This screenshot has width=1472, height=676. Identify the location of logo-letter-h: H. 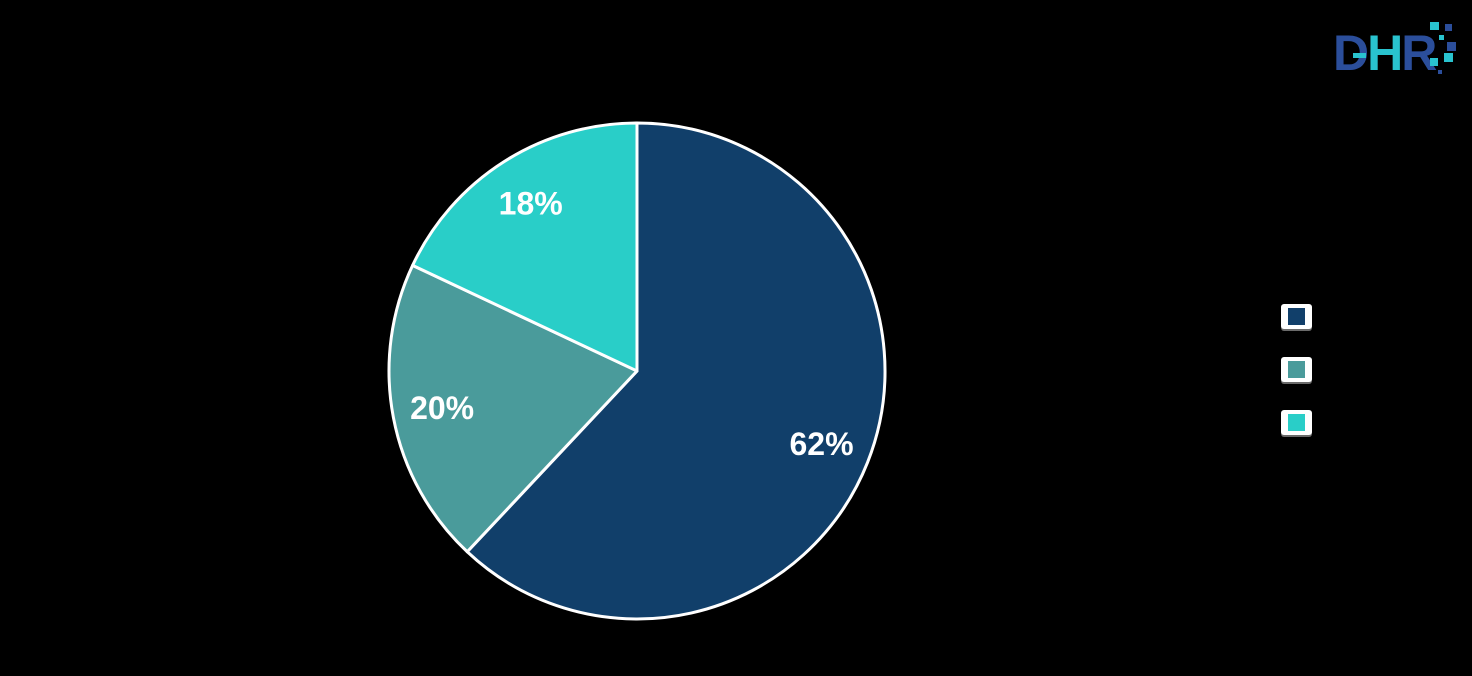
(1385, 53).